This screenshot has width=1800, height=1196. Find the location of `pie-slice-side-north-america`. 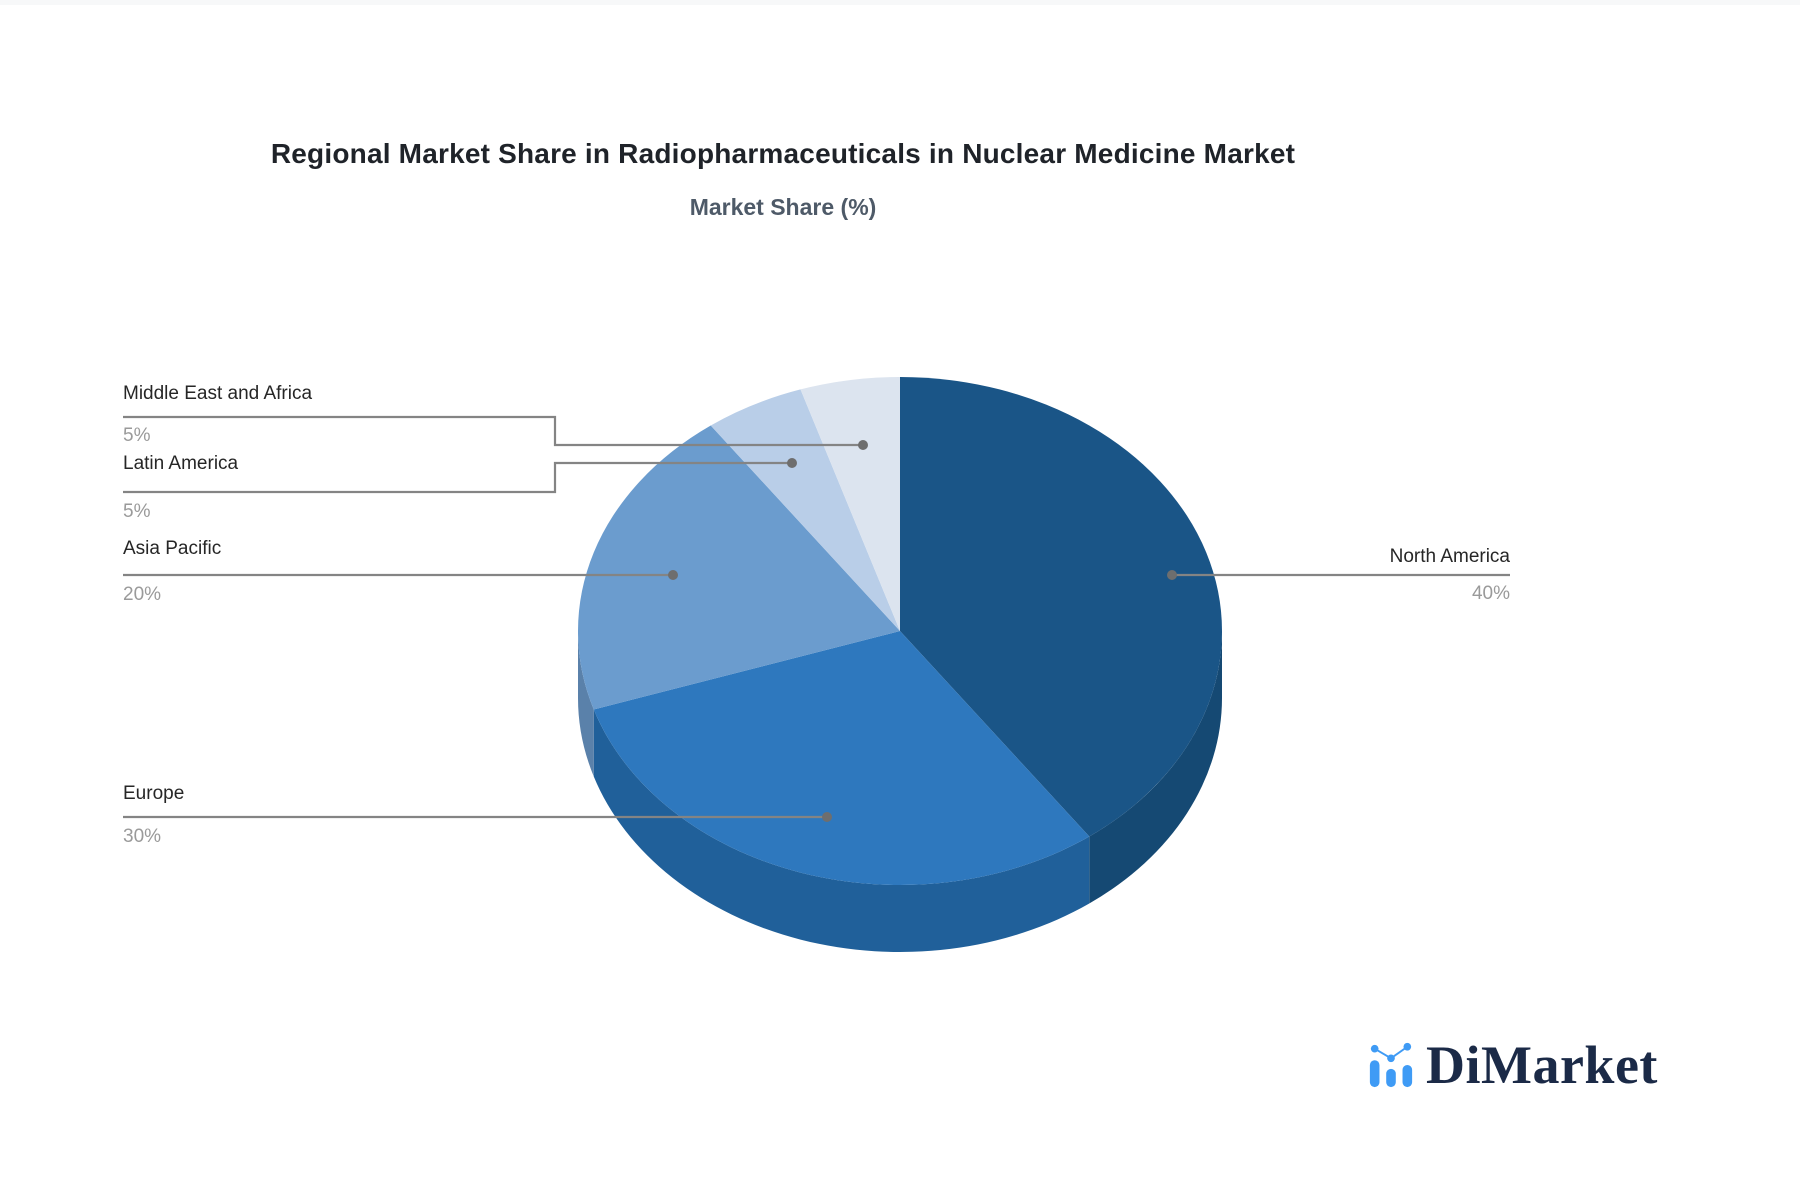

pie-slice-side-north-america is located at coordinates (1155, 767).